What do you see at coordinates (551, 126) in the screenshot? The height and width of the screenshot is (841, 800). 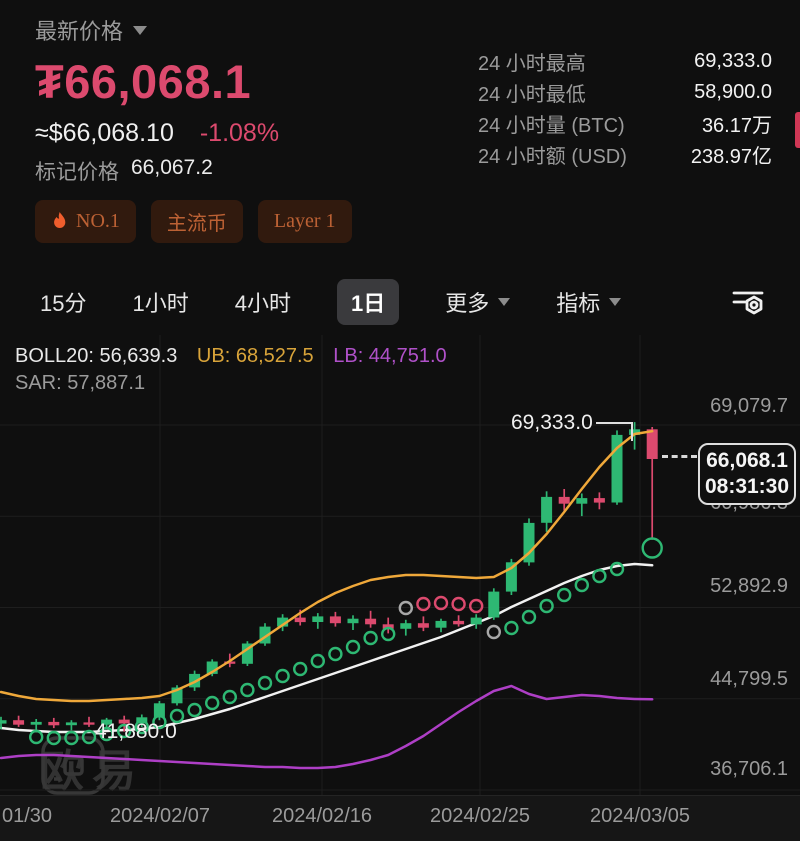 I see `stat-label: 24 小时量 (BTC)` at bounding box center [551, 126].